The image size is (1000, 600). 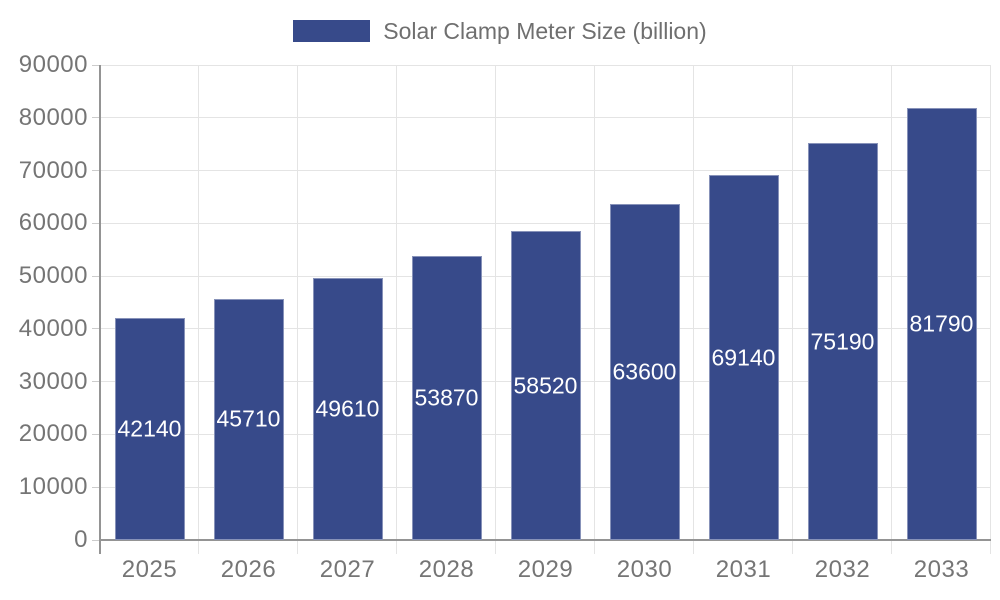 What do you see at coordinates (545, 30) in the screenshot?
I see `legend-label: Solar Clamp Meter Size (billion)` at bounding box center [545, 30].